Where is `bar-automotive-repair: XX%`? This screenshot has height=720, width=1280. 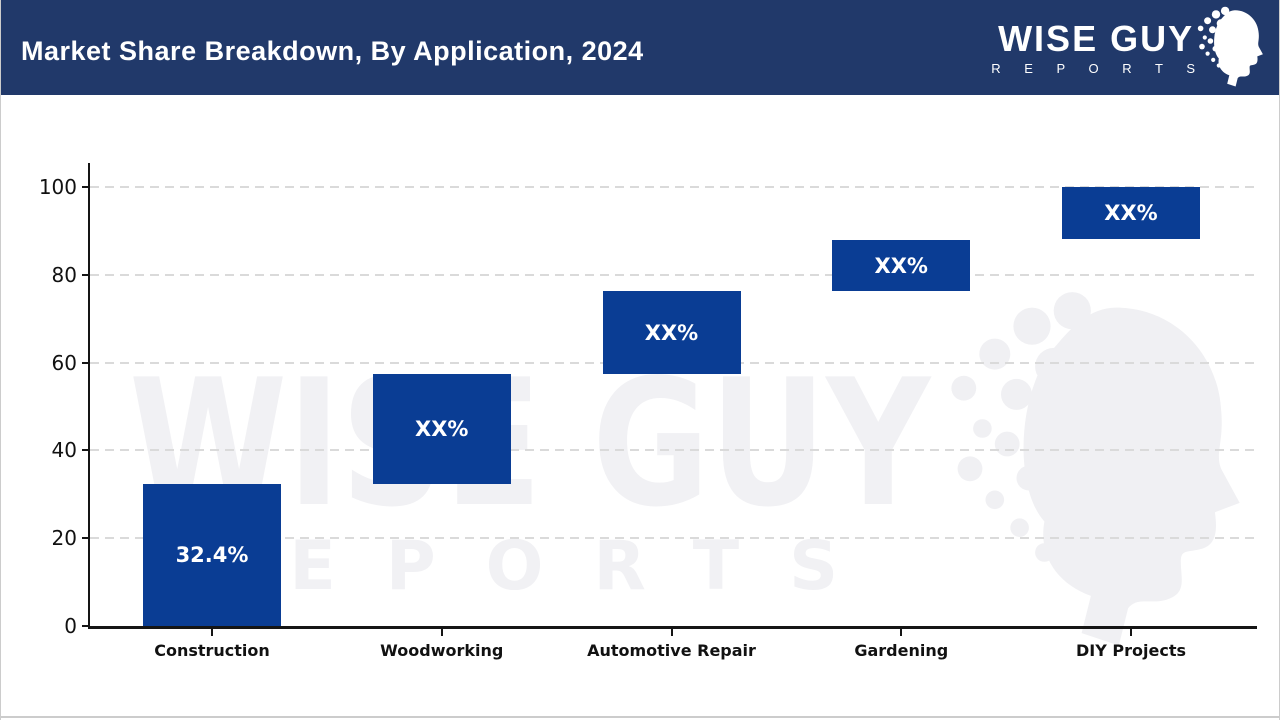
bar-automotive-repair: XX% is located at coordinates (671, 333).